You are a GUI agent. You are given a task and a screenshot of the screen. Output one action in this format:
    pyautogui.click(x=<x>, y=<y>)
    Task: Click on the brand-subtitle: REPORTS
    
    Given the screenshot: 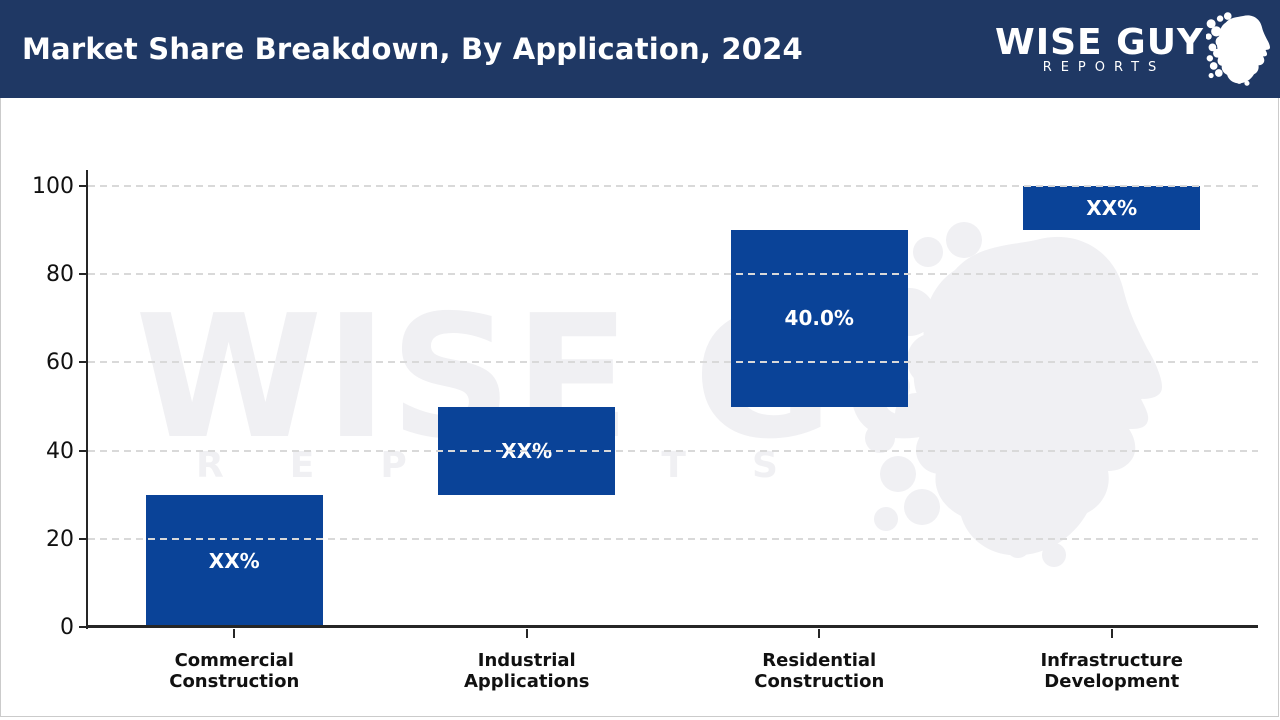 What is the action you would take?
    pyautogui.click(x=1104, y=68)
    